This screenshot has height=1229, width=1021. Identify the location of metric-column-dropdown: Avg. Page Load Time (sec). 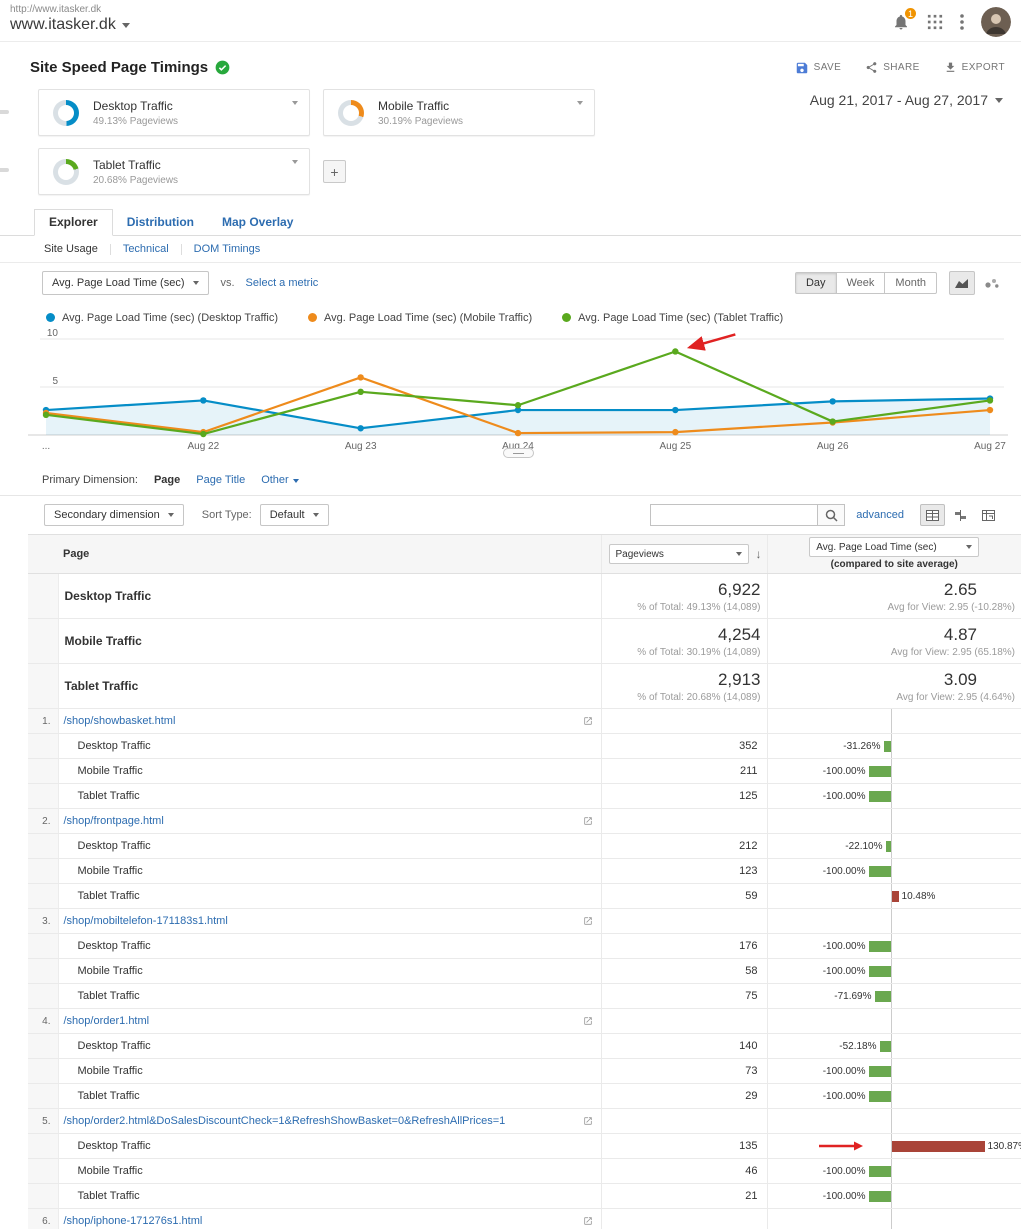
(894, 547).